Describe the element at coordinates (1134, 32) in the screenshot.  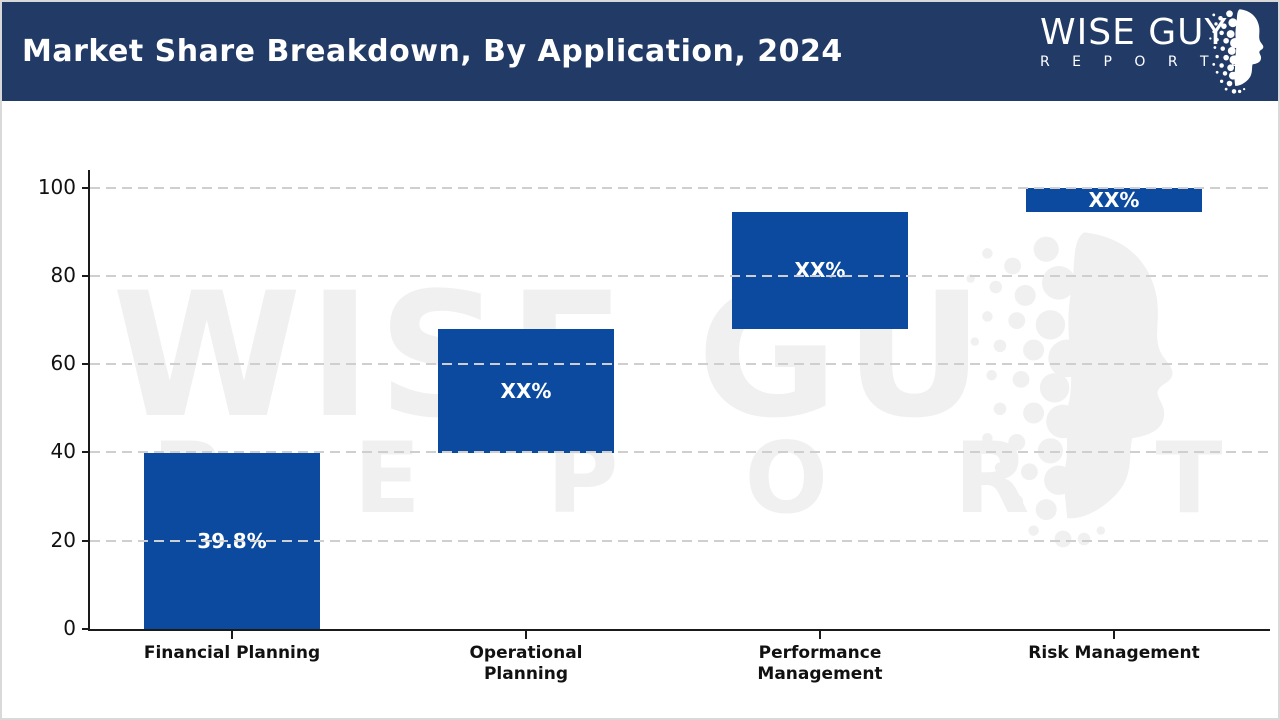
I see `brand-logo-wordmark: WISE GUY` at that location.